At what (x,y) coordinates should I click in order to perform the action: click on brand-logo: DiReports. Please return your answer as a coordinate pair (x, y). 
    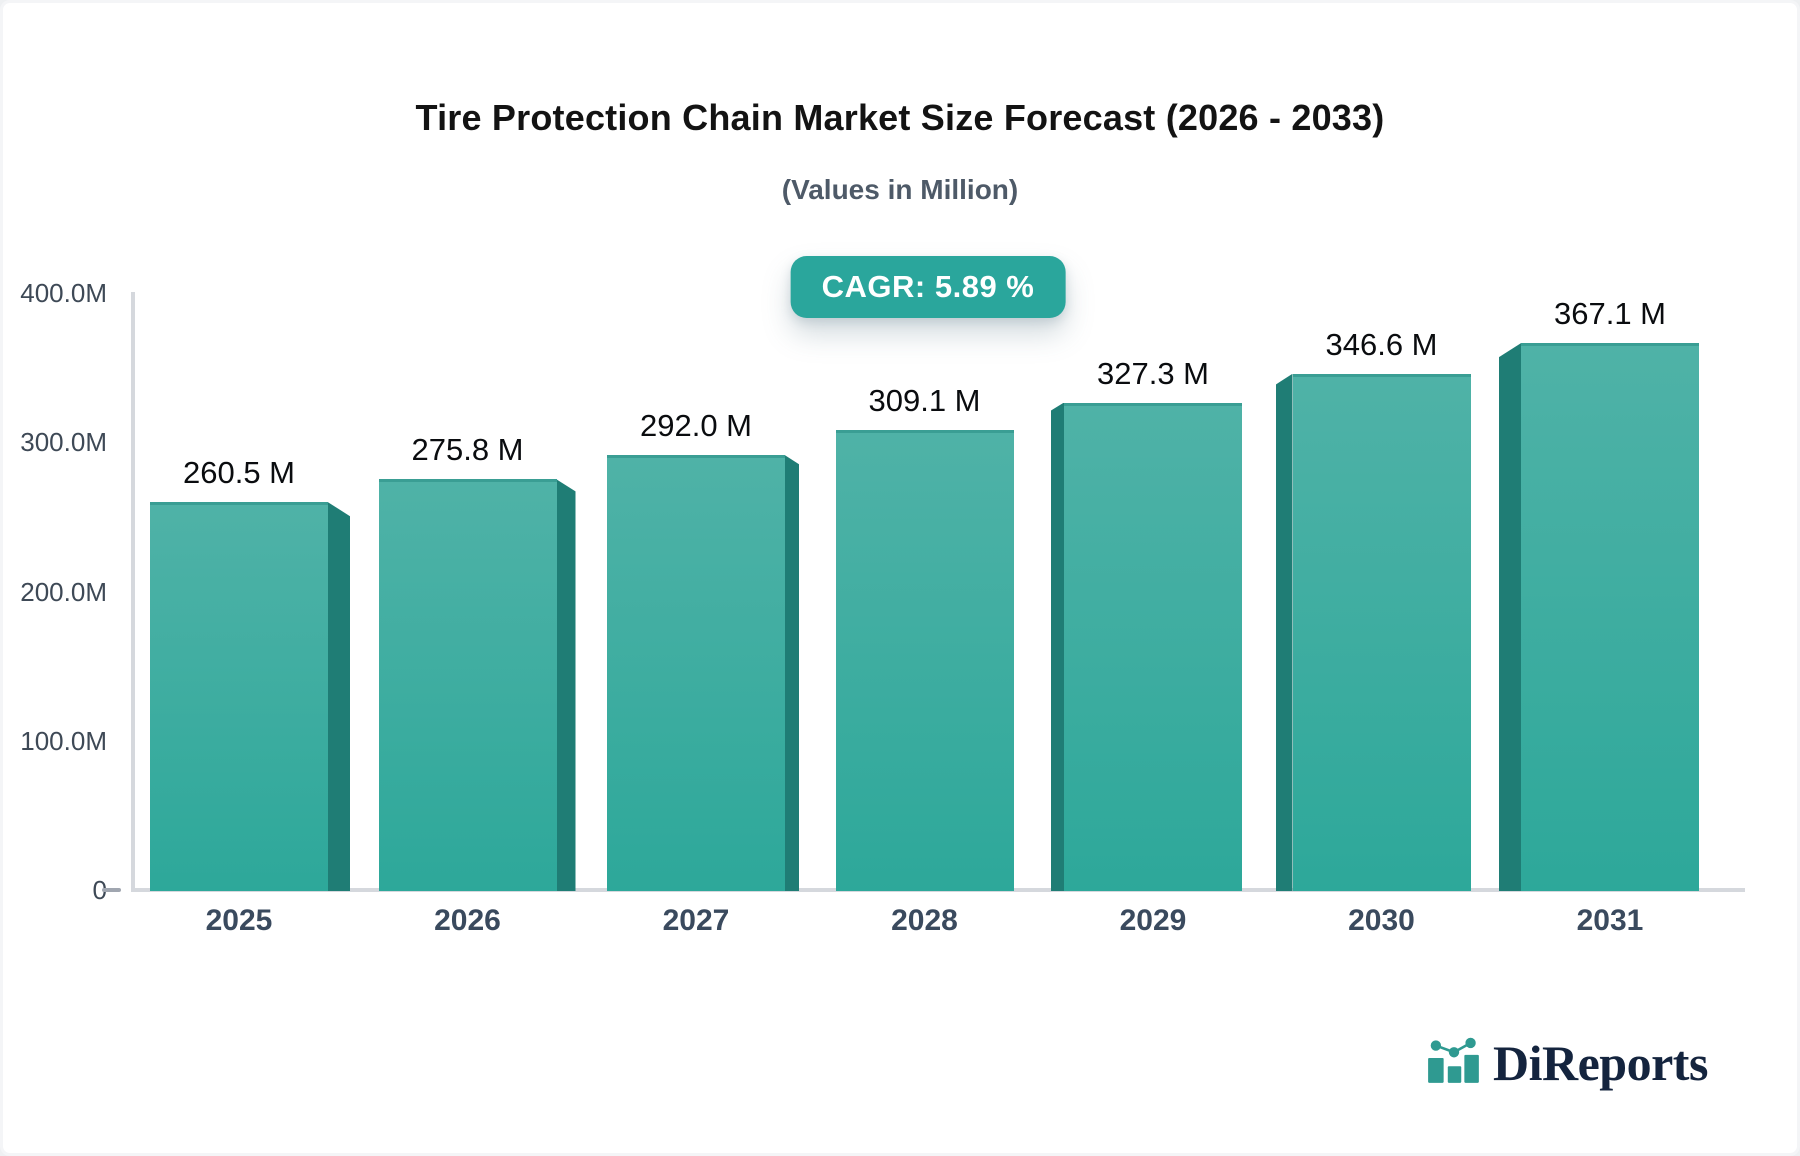
    Looking at the image, I should click on (1566, 1061).